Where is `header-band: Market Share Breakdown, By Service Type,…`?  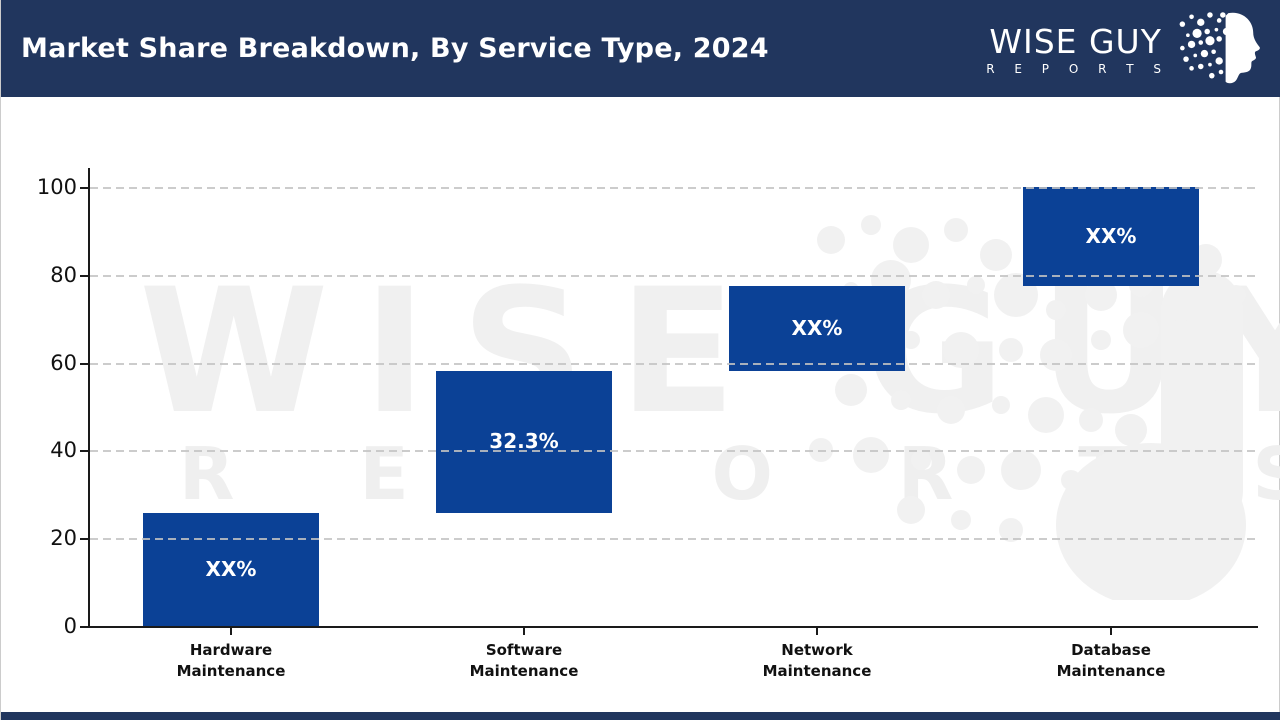
header-band: Market Share Breakdown, By Service Type,… is located at coordinates (640, 48).